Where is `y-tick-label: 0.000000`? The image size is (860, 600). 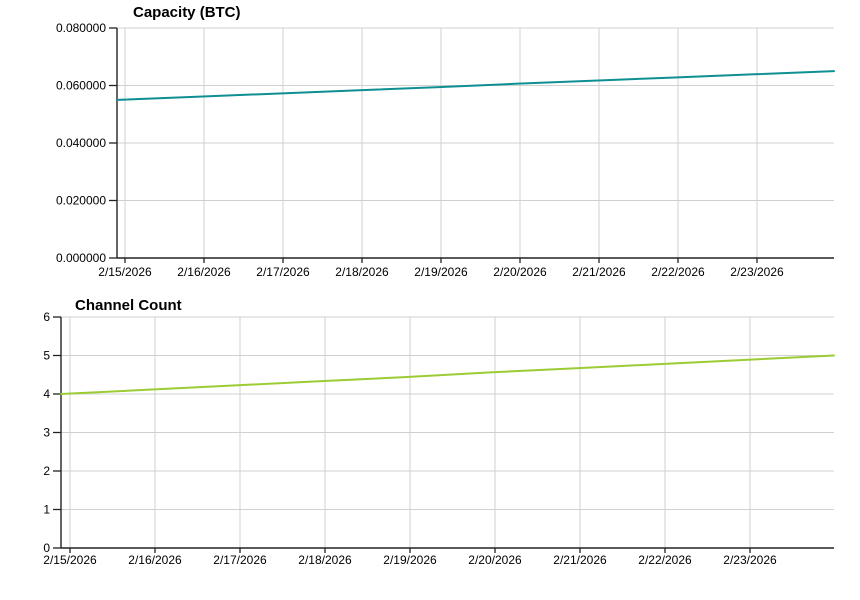 y-tick-label: 0.000000 is located at coordinates (81, 258).